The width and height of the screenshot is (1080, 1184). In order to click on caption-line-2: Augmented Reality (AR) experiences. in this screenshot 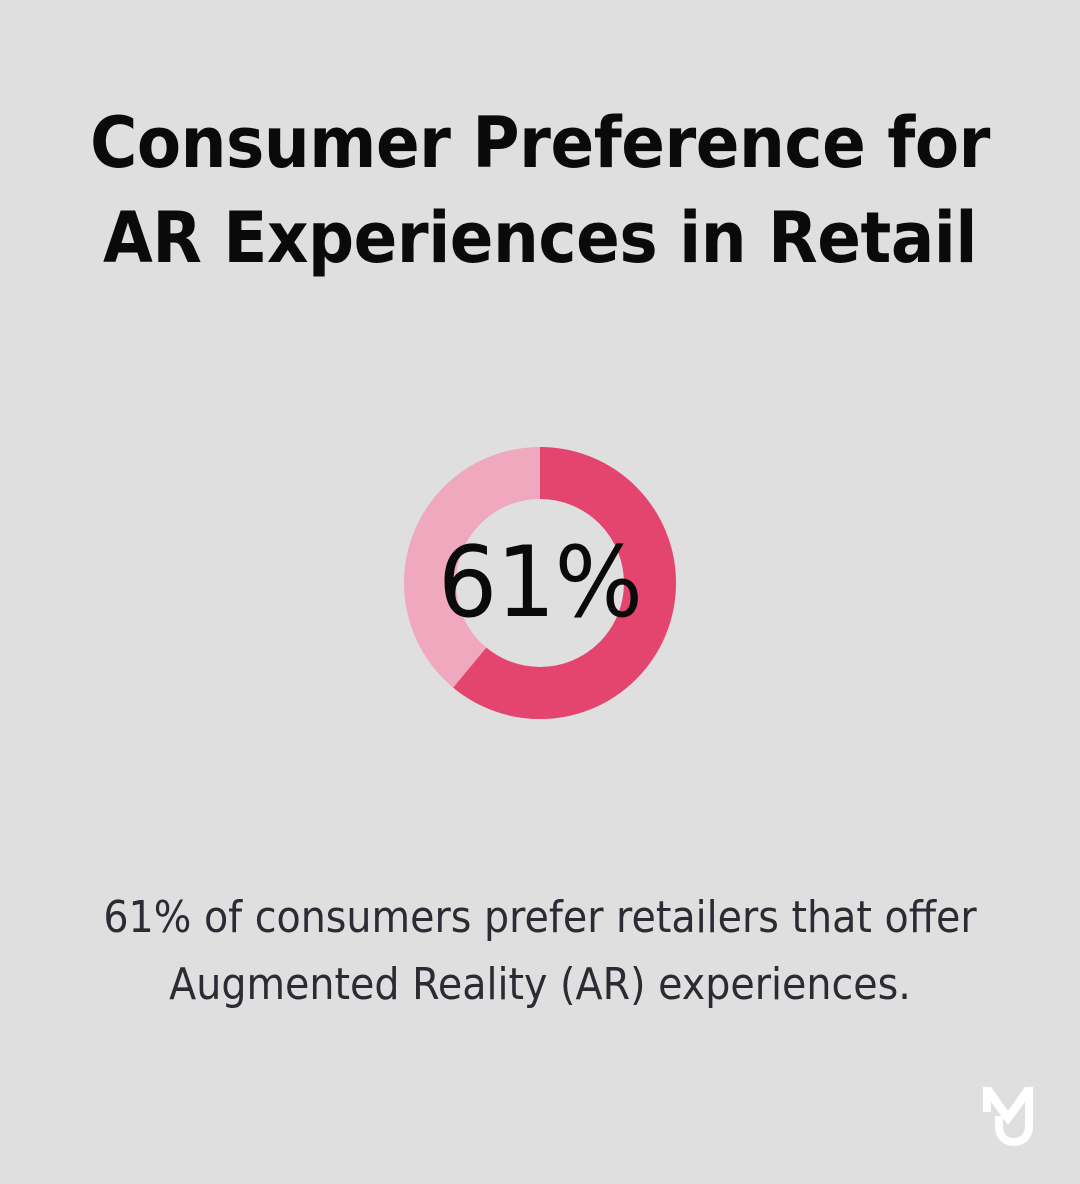, I will do `click(540, 984)`.